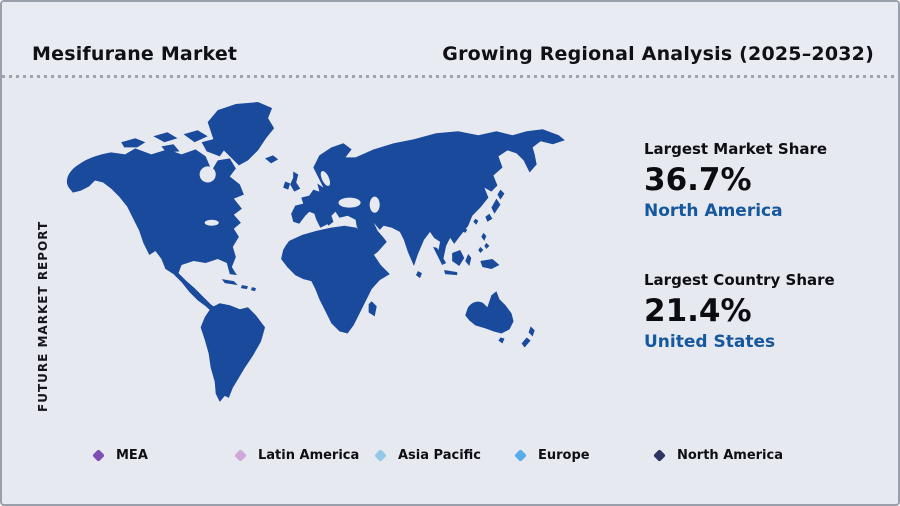 This screenshot has height=506, width=900. I want to click on stat-value: 36.7%, so click(698, 180).